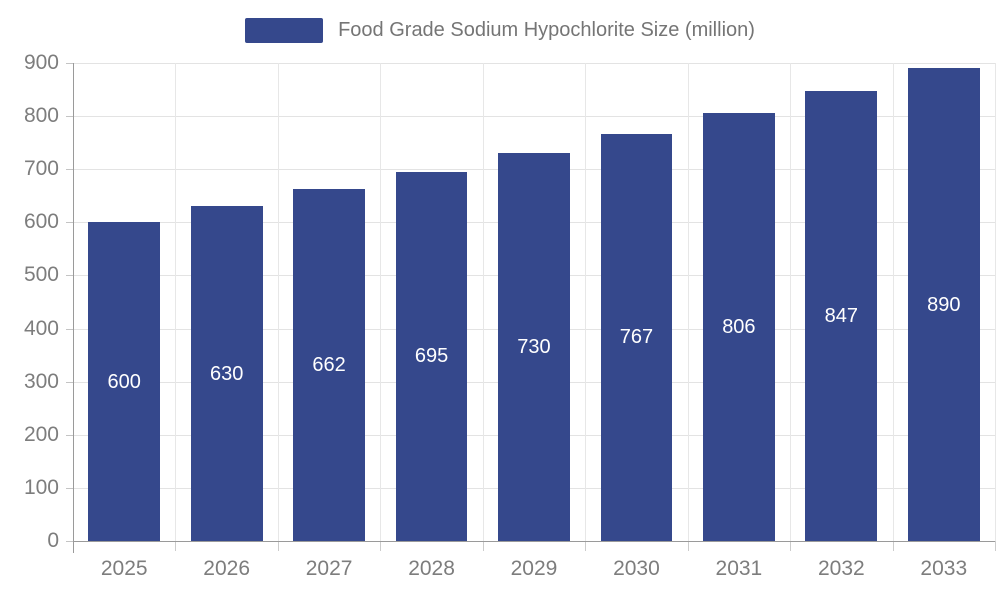  Describe the element at coordinates (739, 568) in the screenshot. I see `x-axis-tick-label: 2031` at that location.